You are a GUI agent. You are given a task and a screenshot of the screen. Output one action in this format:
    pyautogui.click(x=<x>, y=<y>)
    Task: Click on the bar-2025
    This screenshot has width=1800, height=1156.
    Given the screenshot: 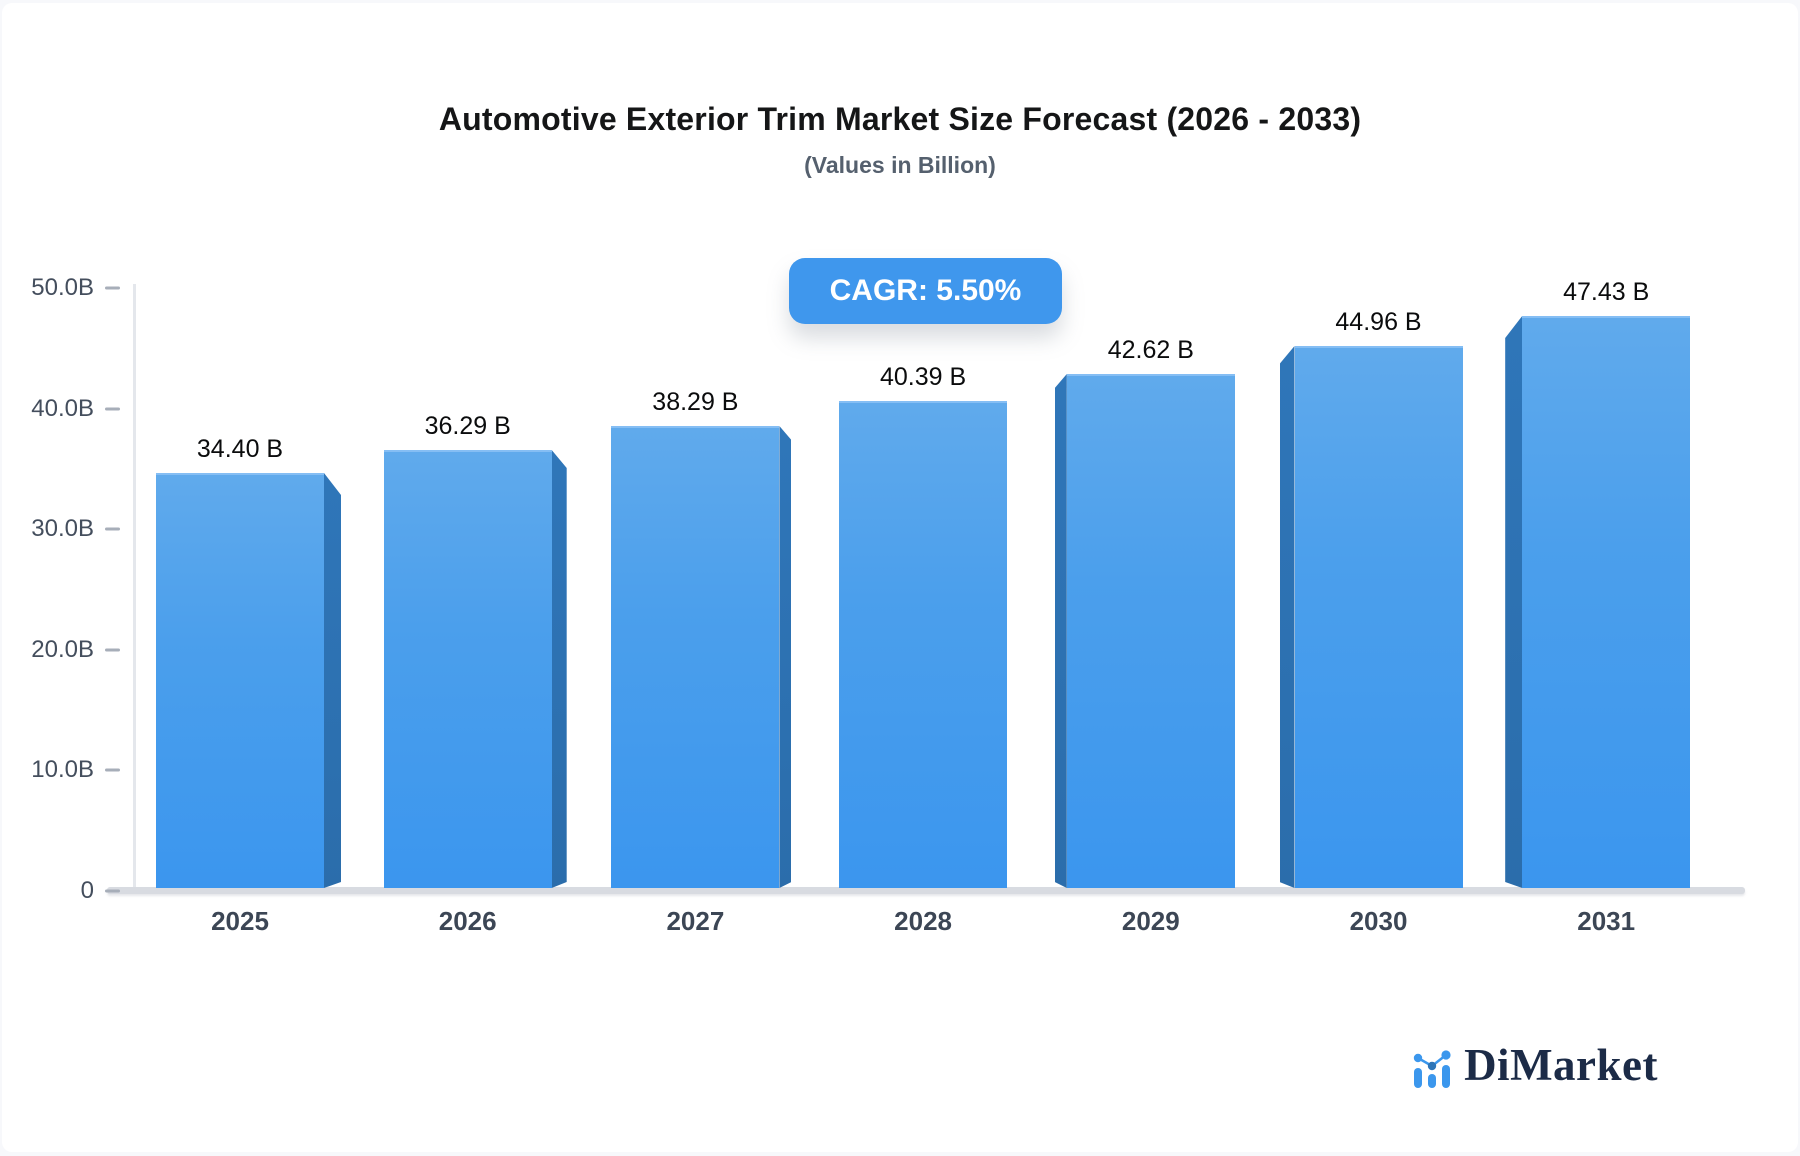 What is the action you would take?
    pyautogui.click(x=248, y=680)
    